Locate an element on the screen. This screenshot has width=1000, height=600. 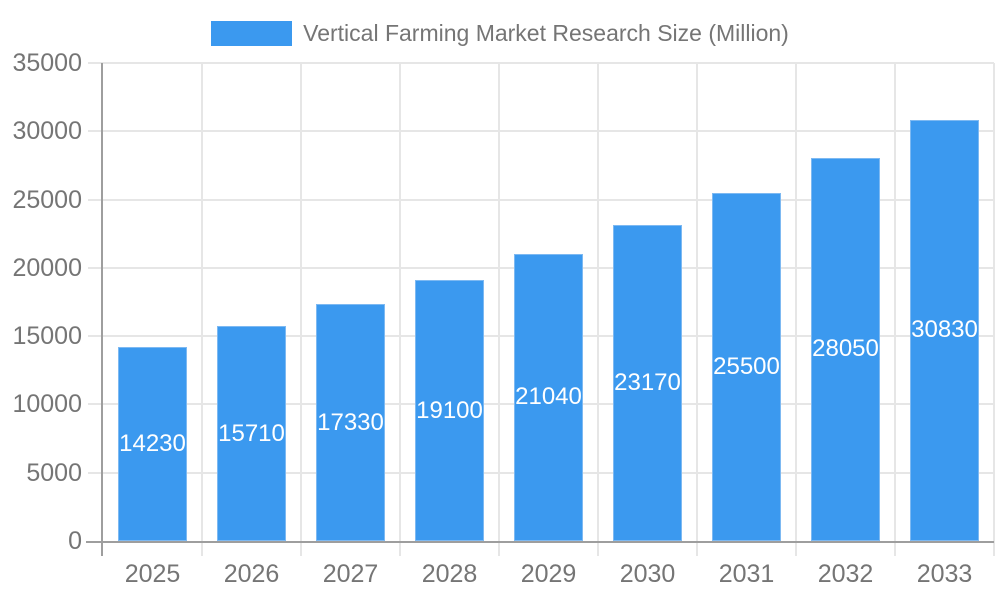
x-axis-tick-label: 2029 is located at coordinates (548, 574).